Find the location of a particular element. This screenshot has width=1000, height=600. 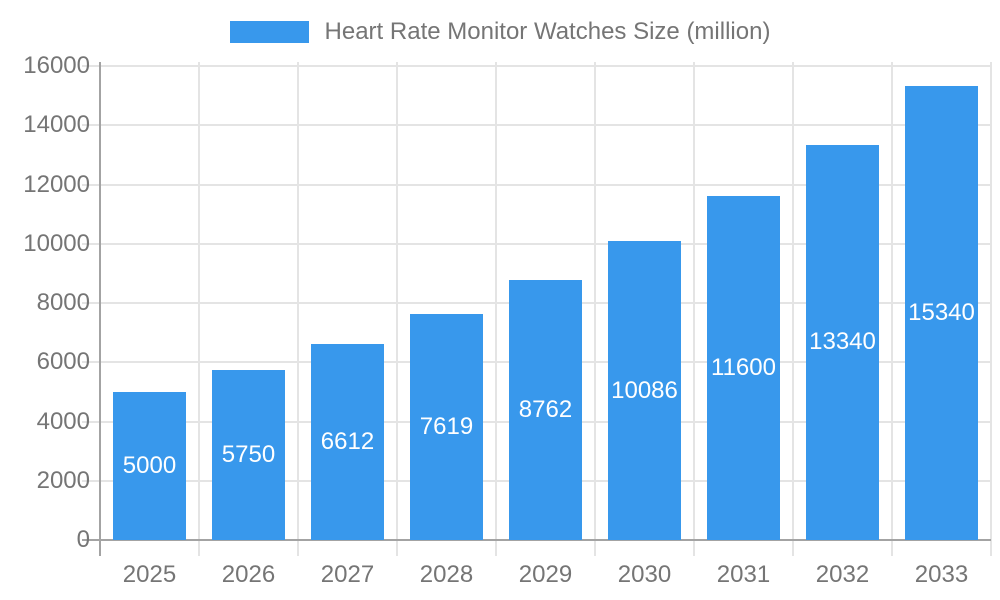

x-tick-label: 2031 is located at coordinates (743, 574).